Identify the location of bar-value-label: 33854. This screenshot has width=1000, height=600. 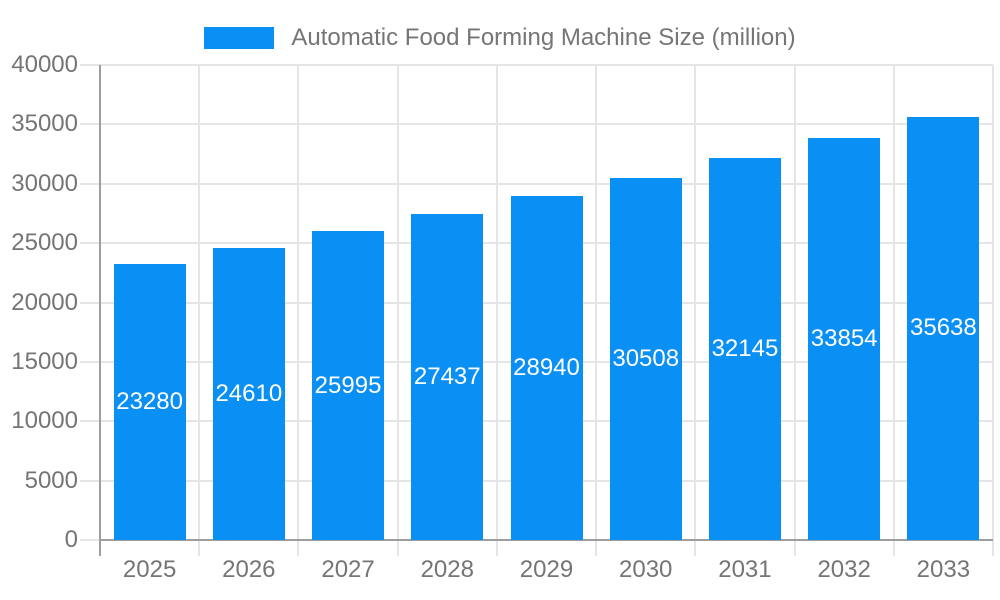
(844, 338).